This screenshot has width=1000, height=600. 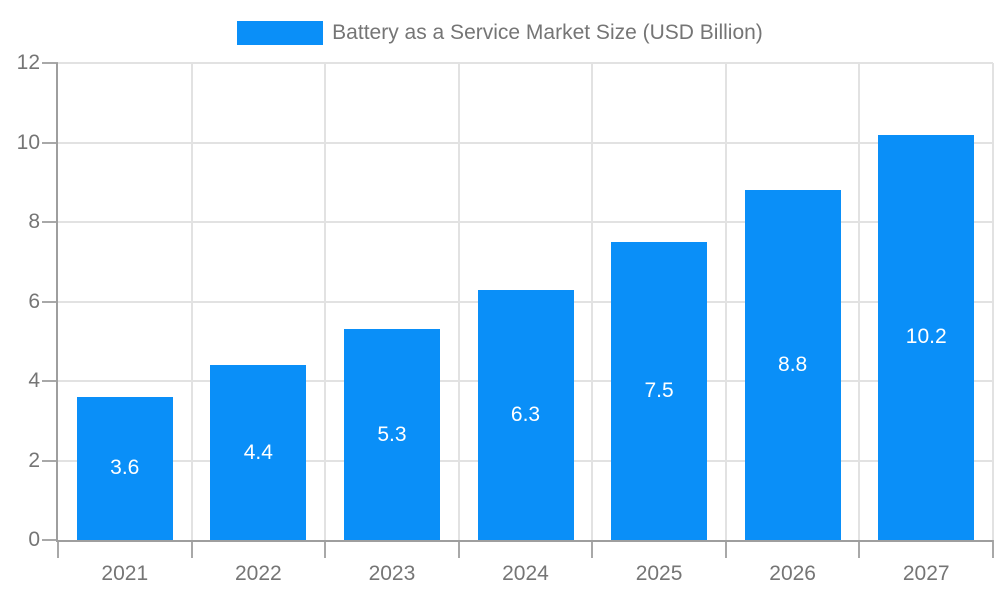 What do you see at coordinates (524, 541) in the screenshot?
I see `x-axis-line` at bounding box center [524, 541].